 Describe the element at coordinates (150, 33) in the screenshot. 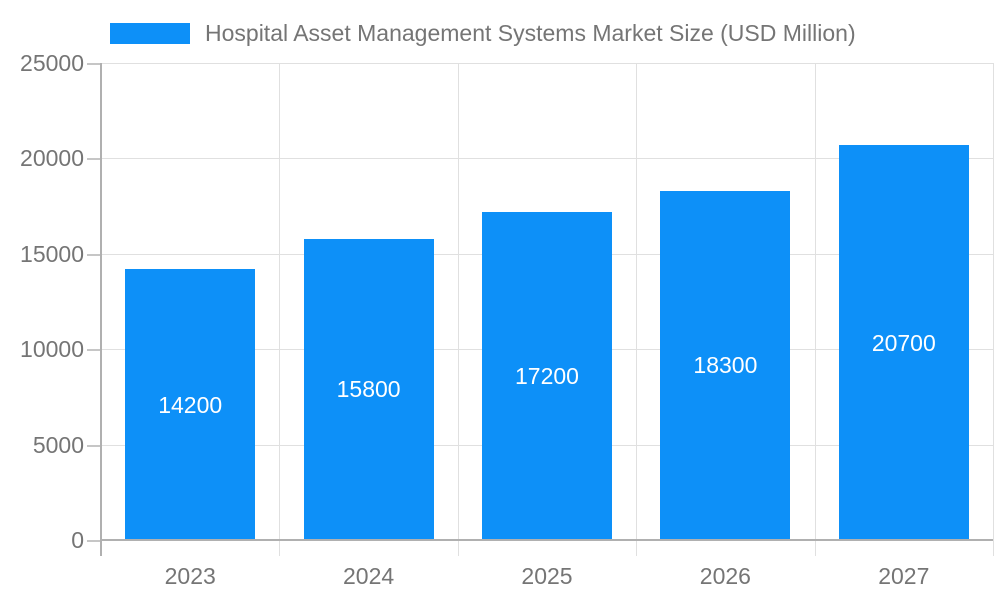

I see `legend-swatch` at that location.